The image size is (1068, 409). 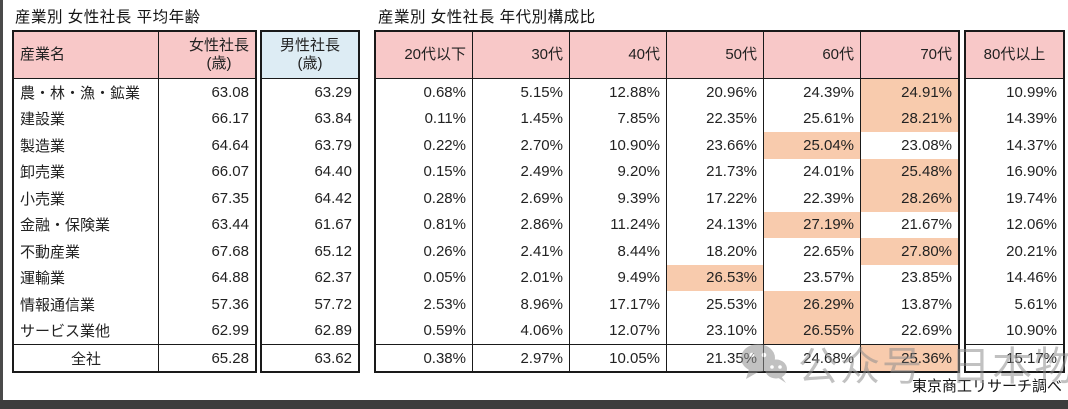 What do you see at coordinates (333, 119) in the screenshot?
I see `male-age-cell: 63.84` at bounding box center [333, 119].